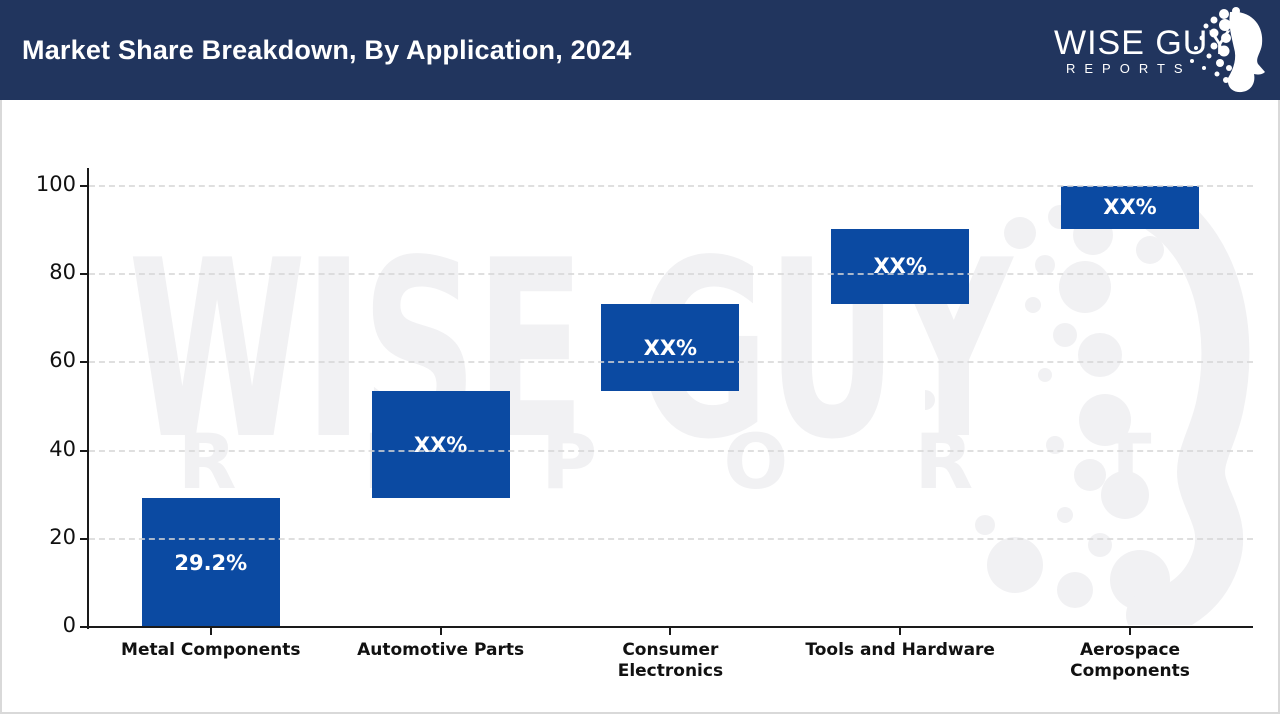 This screenshot has width=1280, height=720. I want to click on y-tick-label: 40, so click(62, 448).